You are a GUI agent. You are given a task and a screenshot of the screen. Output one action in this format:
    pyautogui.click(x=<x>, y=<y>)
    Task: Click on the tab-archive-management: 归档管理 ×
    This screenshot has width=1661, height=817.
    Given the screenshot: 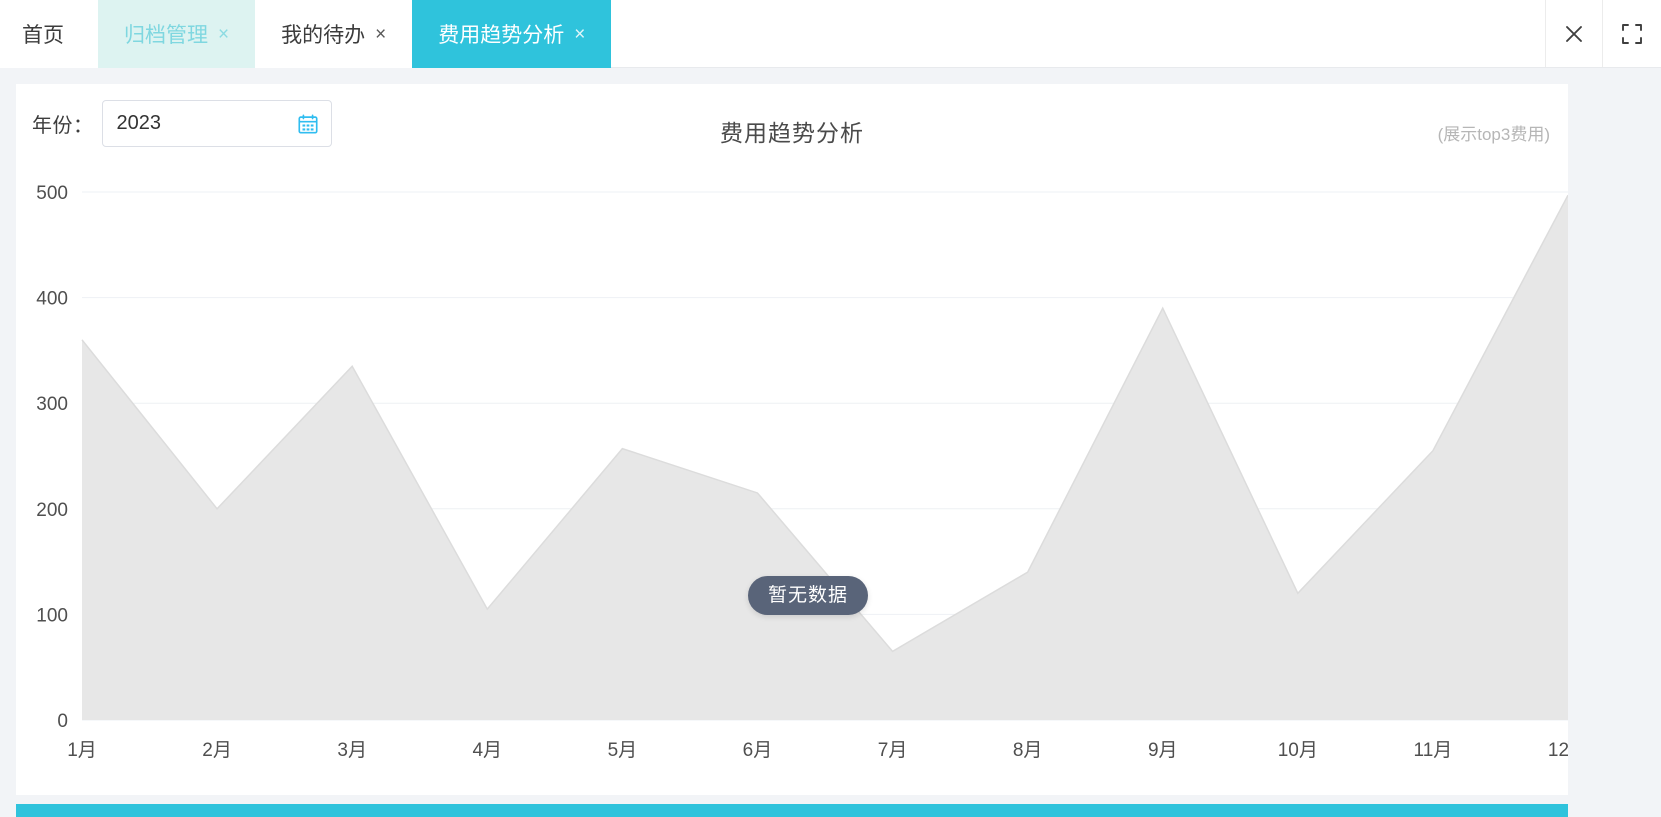 What is the action you would take?
    pyautogui.click(x=177, y=34)
    